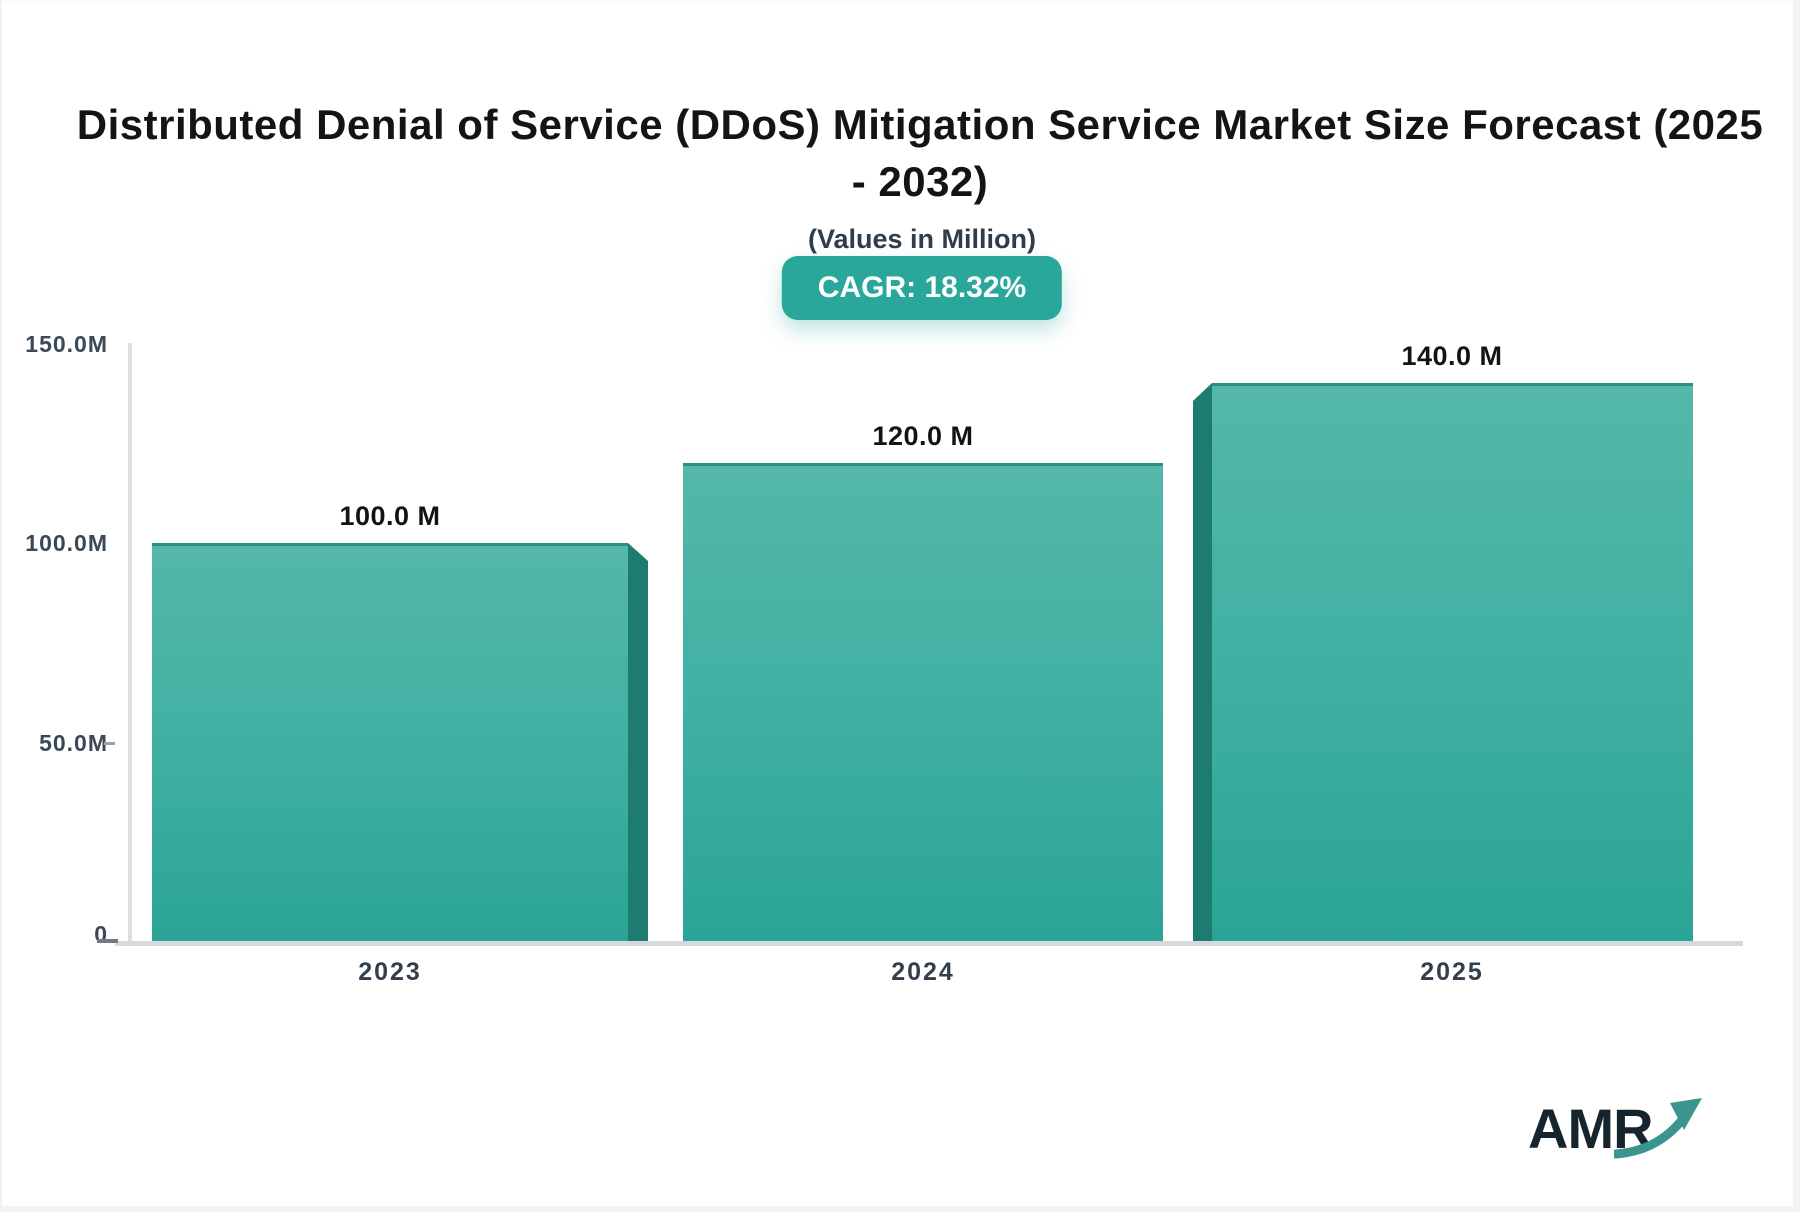 This screenshot has width=1800, height=1212. What do you see at coordinates (923, 972) in the screenshot?
I see `x-tick-label-2024: 2024` at bounding box center [923, 972].